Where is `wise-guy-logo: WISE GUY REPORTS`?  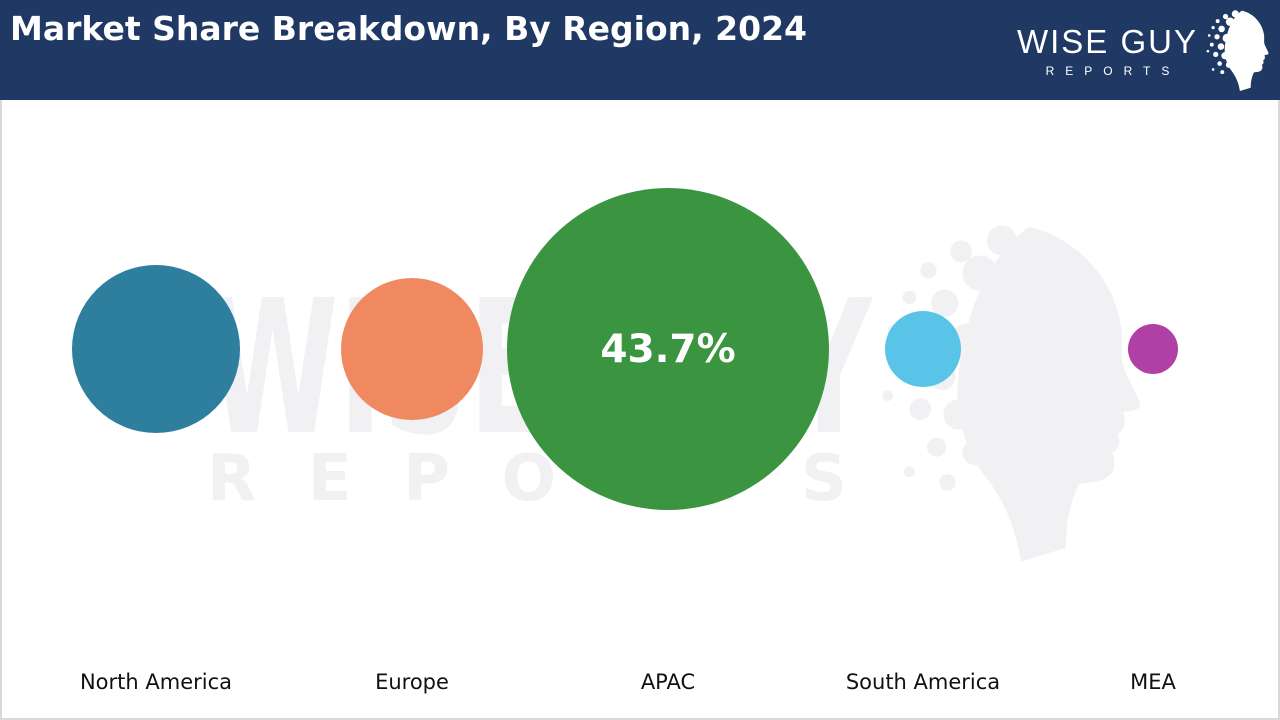 wise-guy-logo: WISE GUY REPORTS is located at coordinates (1144, 50).